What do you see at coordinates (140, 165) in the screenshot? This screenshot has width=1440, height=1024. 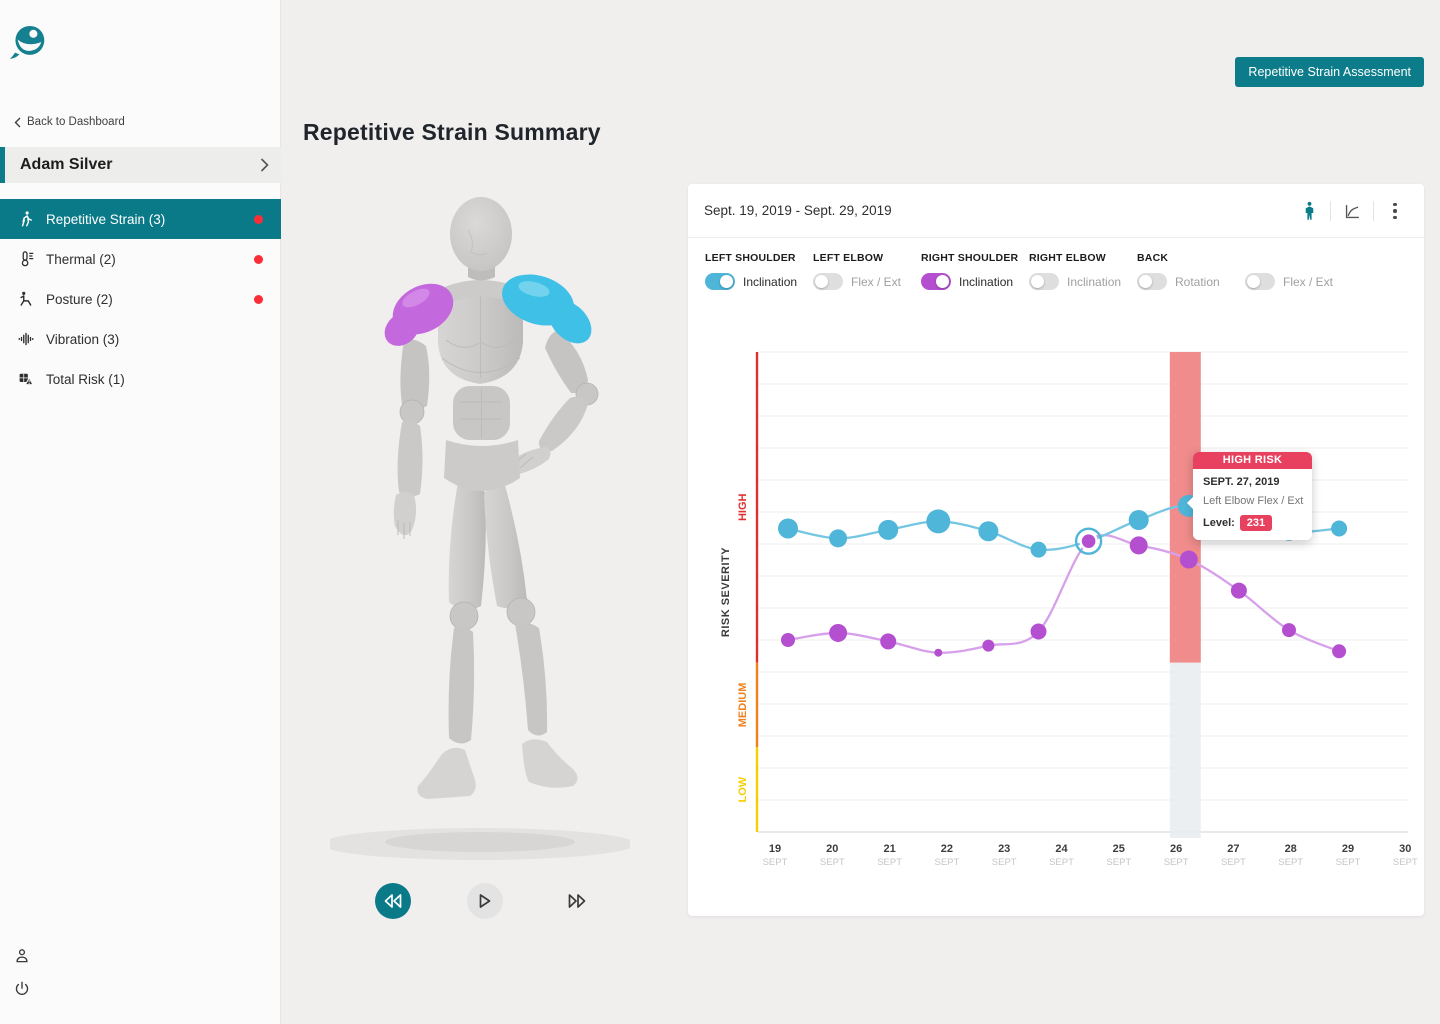 I see `user-name-row: Adam Silver` at bounding box center [140, 165].